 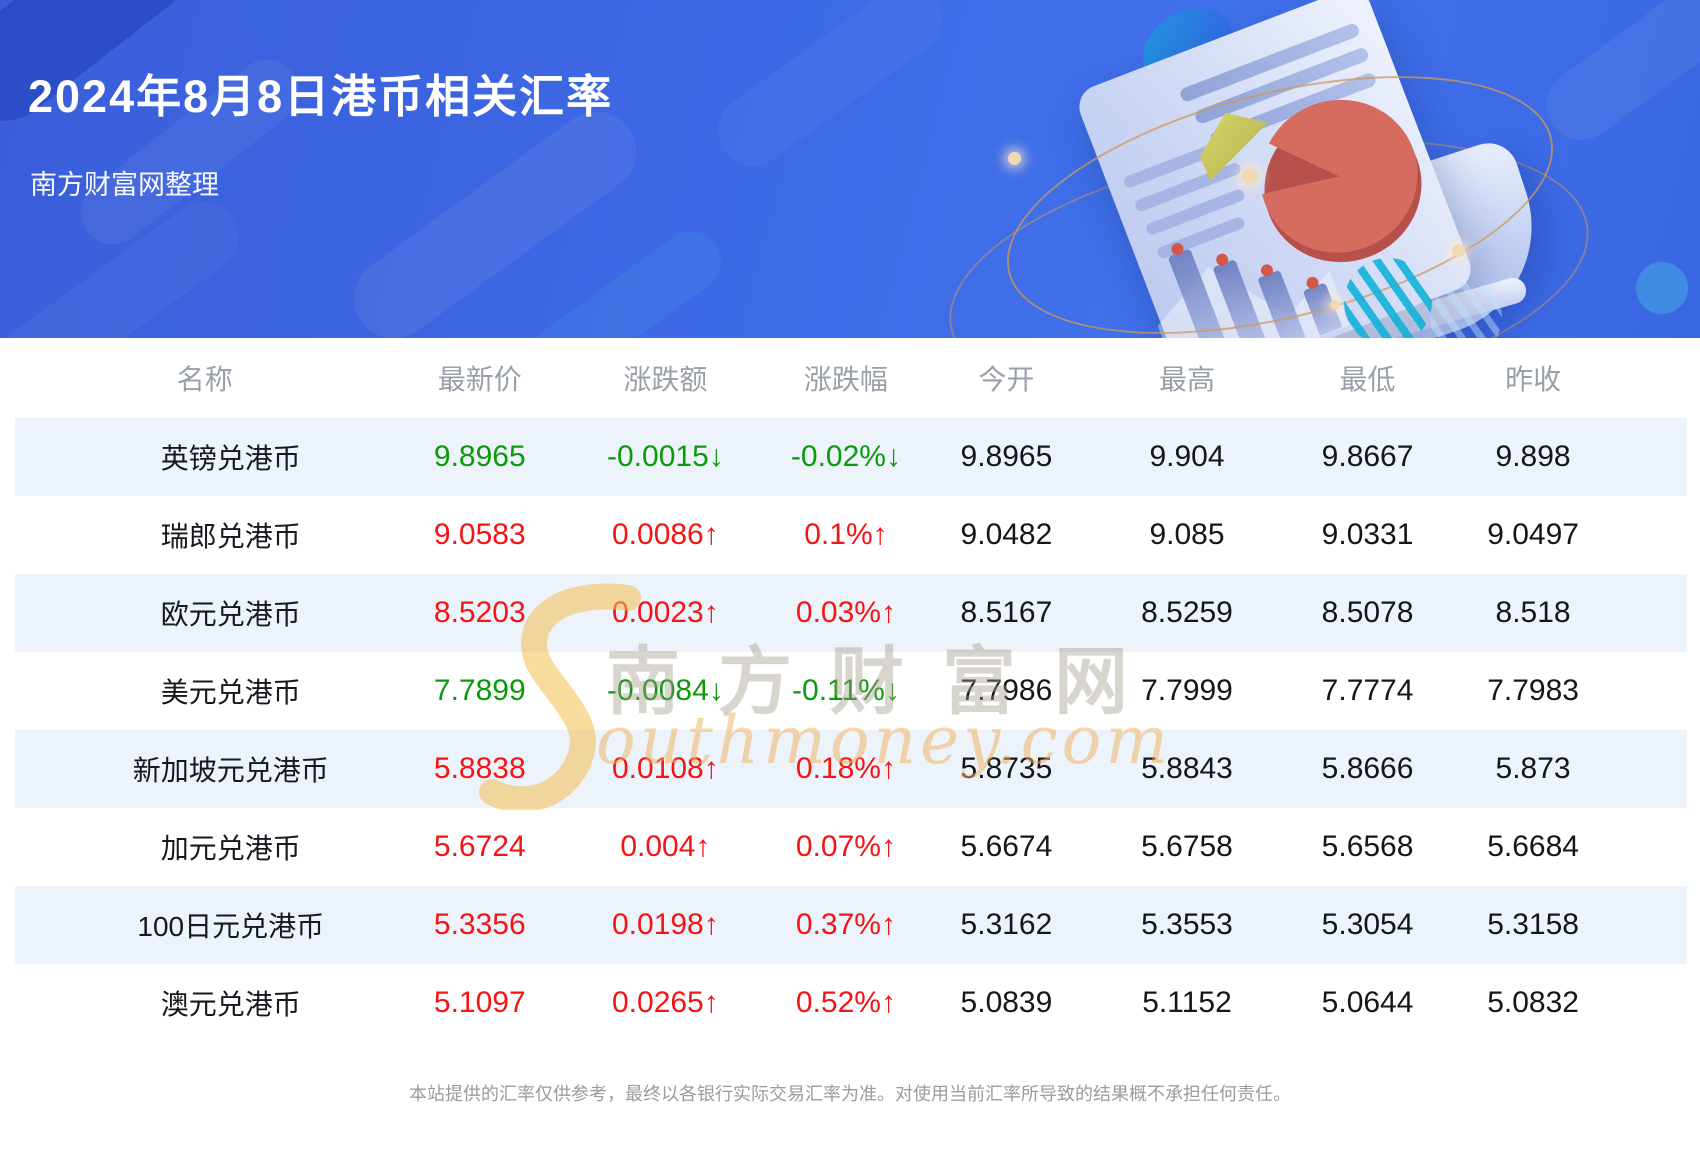 I want to click on prev-close-cell: 8.518, so click(x=1533, y=612).